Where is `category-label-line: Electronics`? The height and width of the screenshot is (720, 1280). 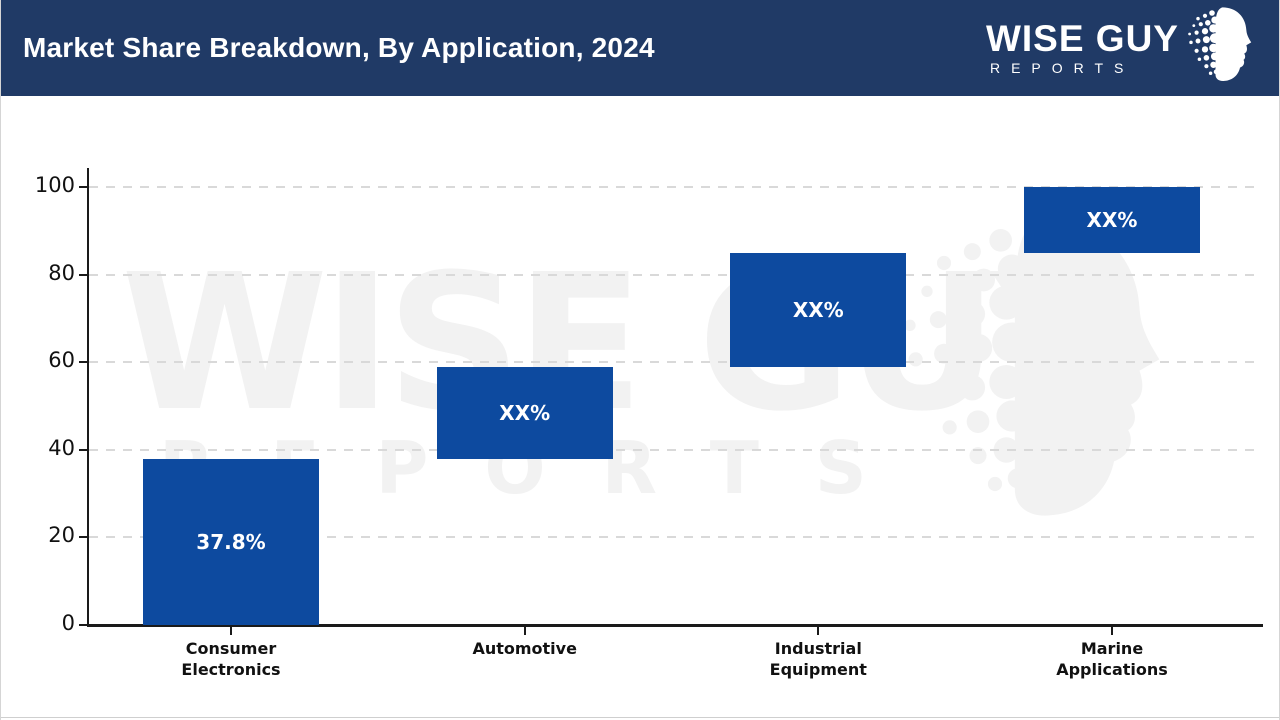 category-label-line: Electronics is located at coordinates (231, 669).